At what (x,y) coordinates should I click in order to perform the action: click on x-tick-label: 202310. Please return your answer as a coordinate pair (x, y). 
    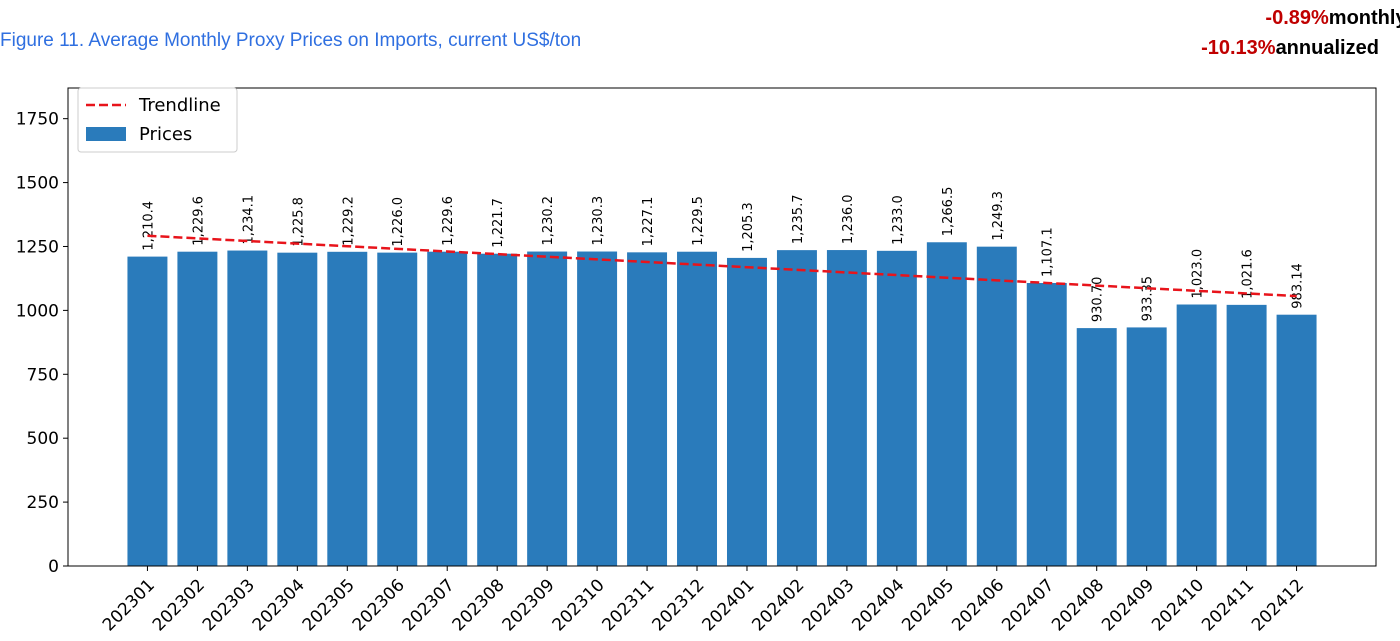
    Looking at the image, I should click on (579, 605).